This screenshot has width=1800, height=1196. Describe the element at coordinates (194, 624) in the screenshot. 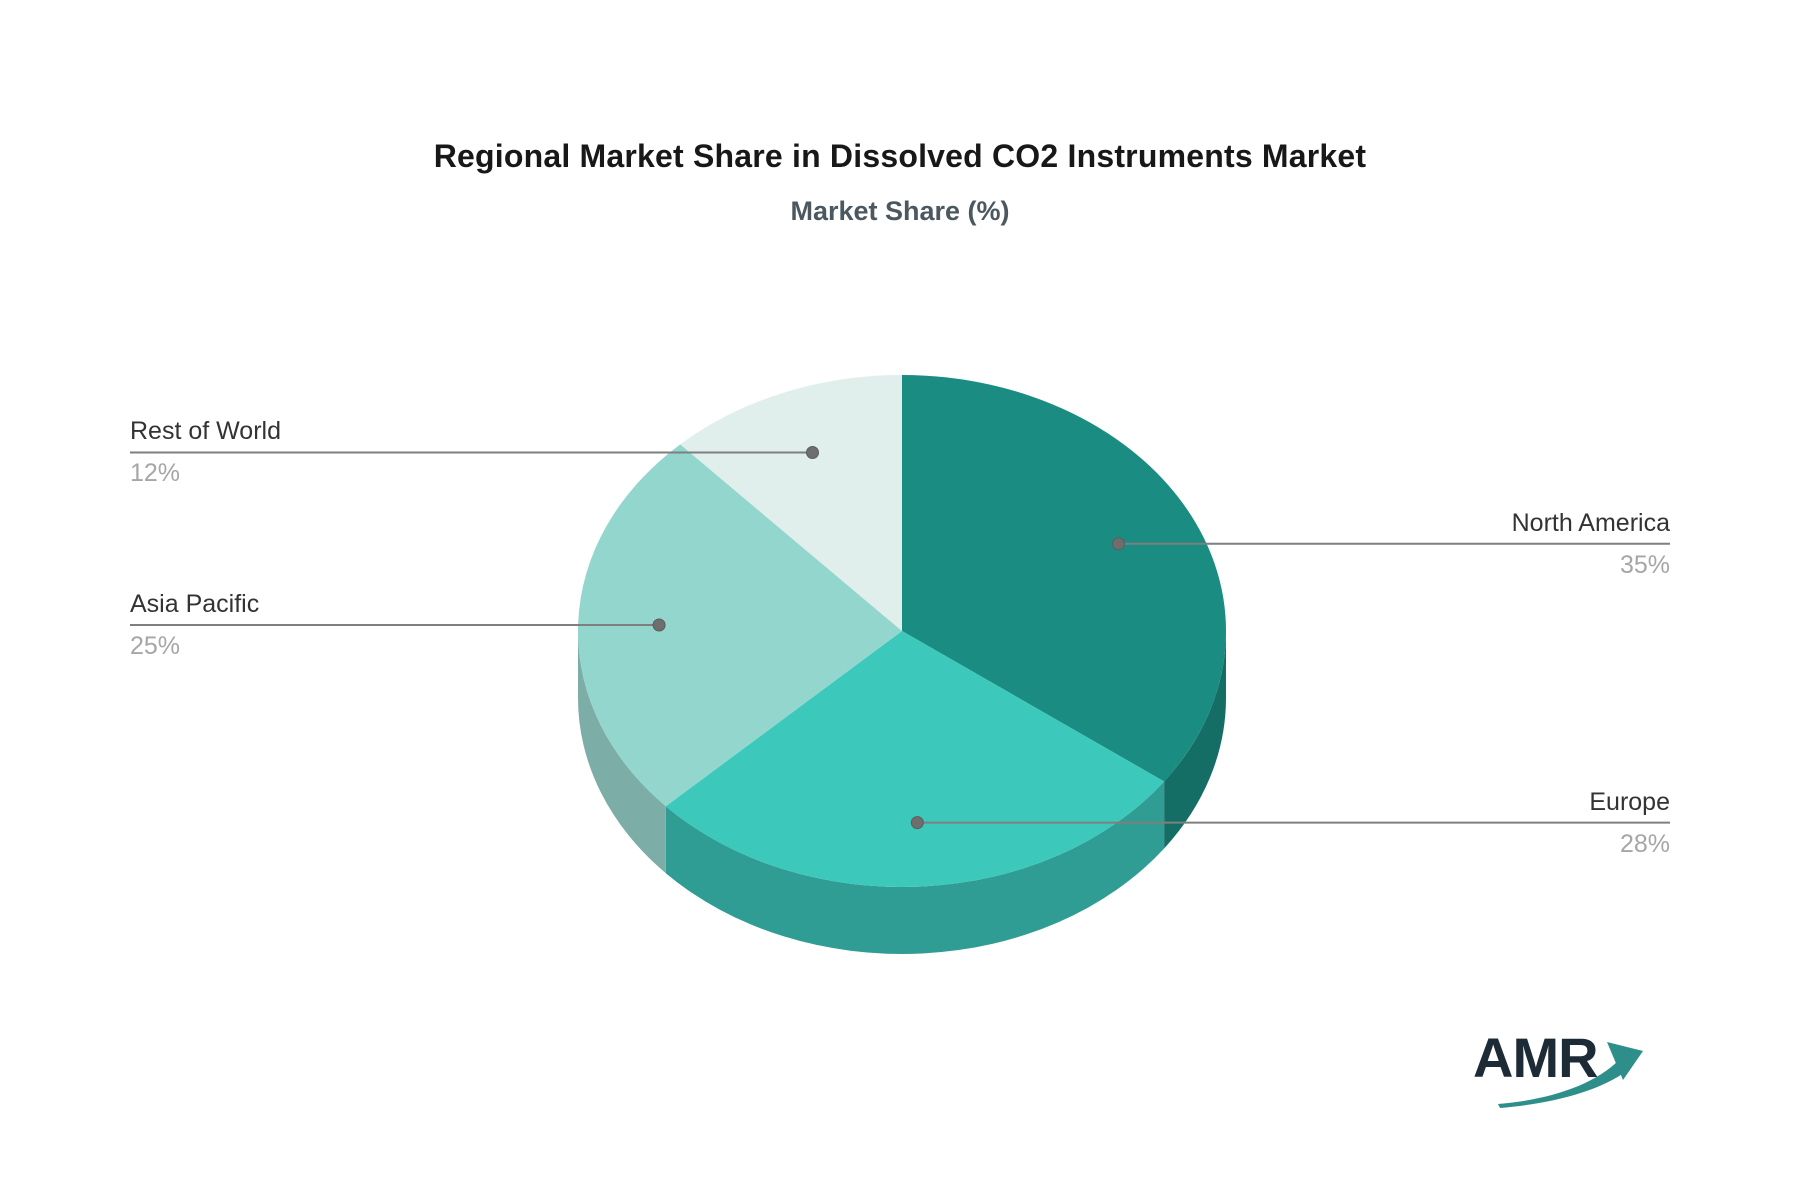

I see `callout-asia-pacific: Asia Pacific 25%` at that location.